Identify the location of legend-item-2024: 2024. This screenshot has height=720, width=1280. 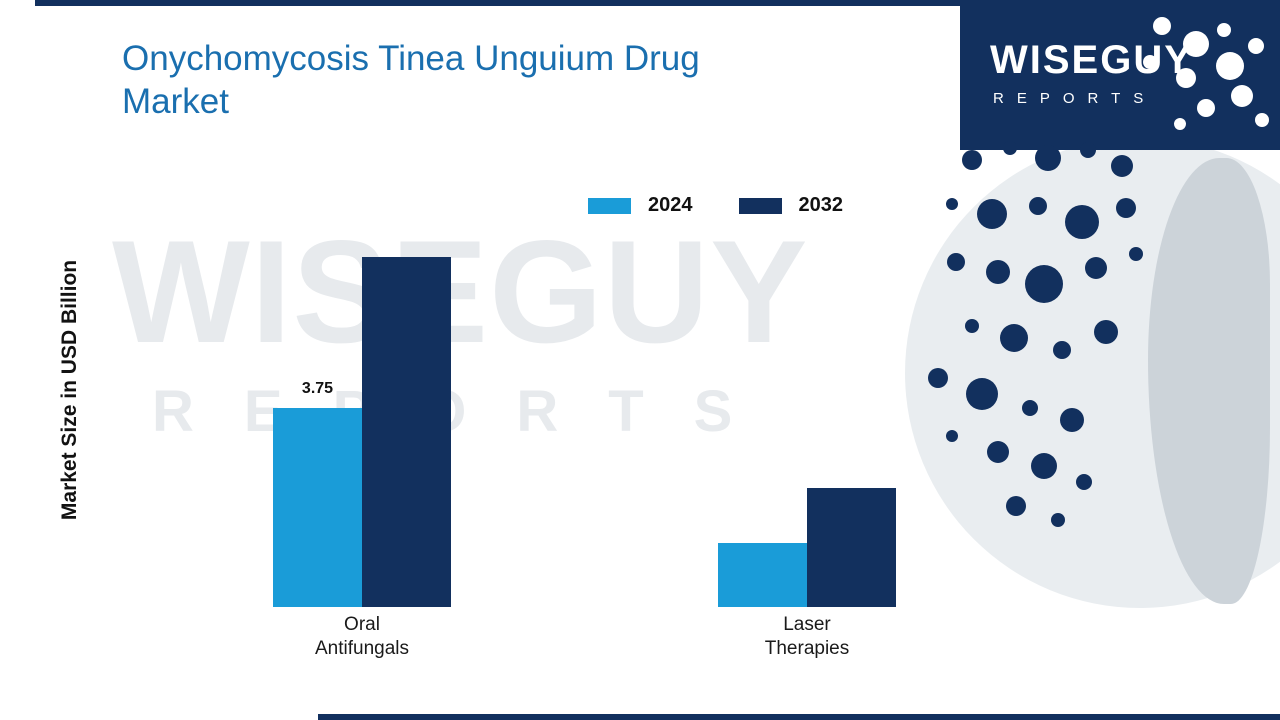
(640, 205).